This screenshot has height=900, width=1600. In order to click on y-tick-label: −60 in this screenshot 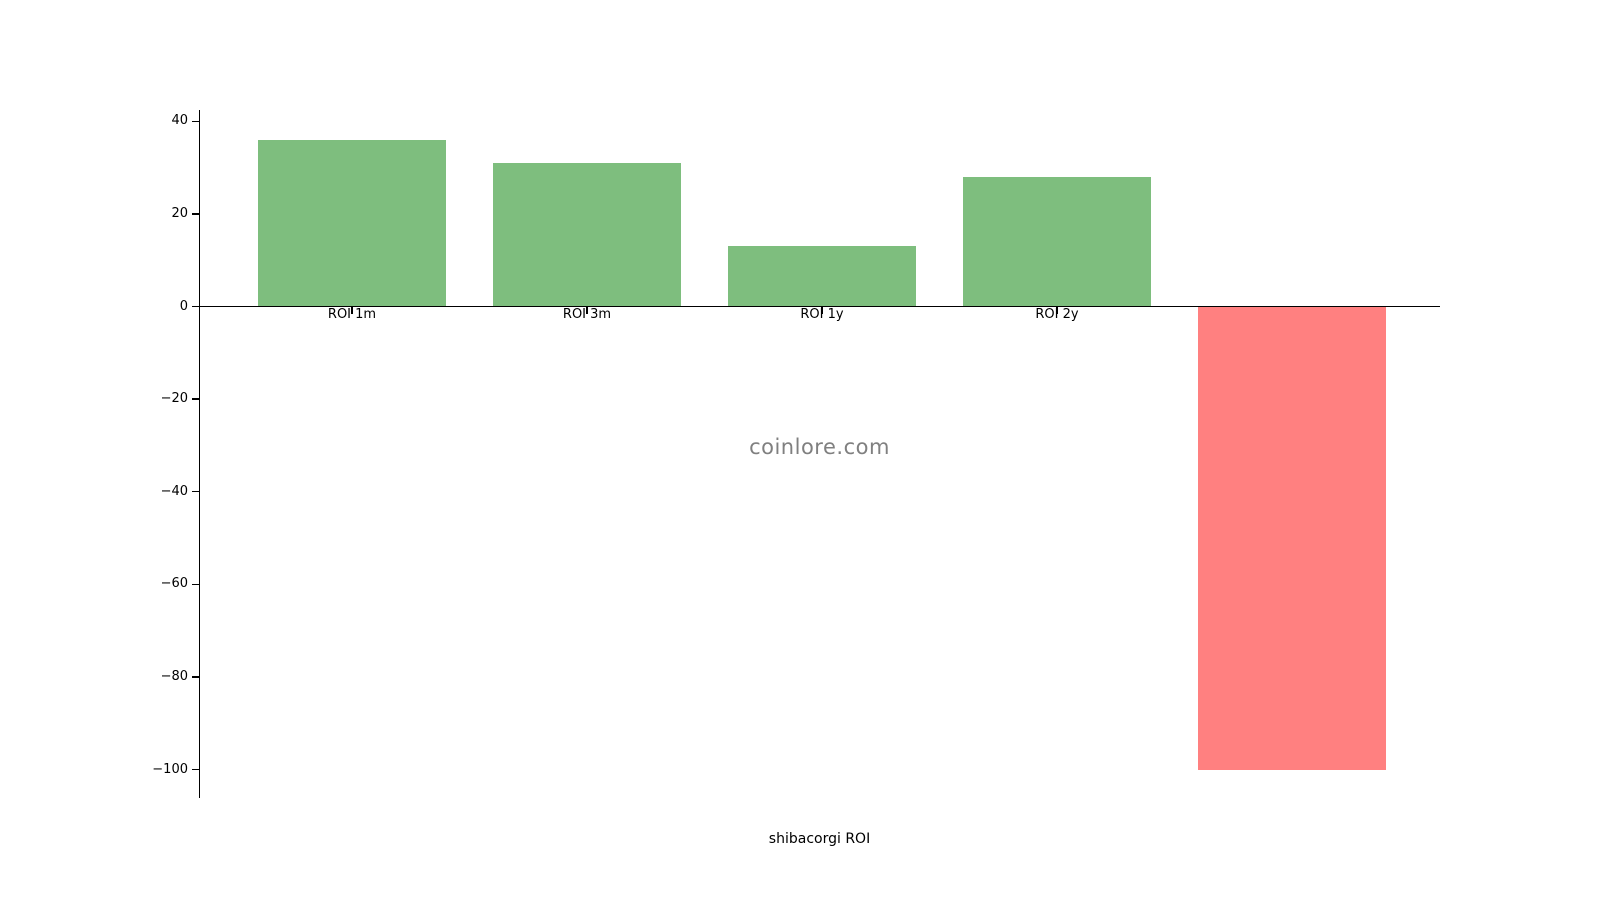, I will do `click(174, 584)`.